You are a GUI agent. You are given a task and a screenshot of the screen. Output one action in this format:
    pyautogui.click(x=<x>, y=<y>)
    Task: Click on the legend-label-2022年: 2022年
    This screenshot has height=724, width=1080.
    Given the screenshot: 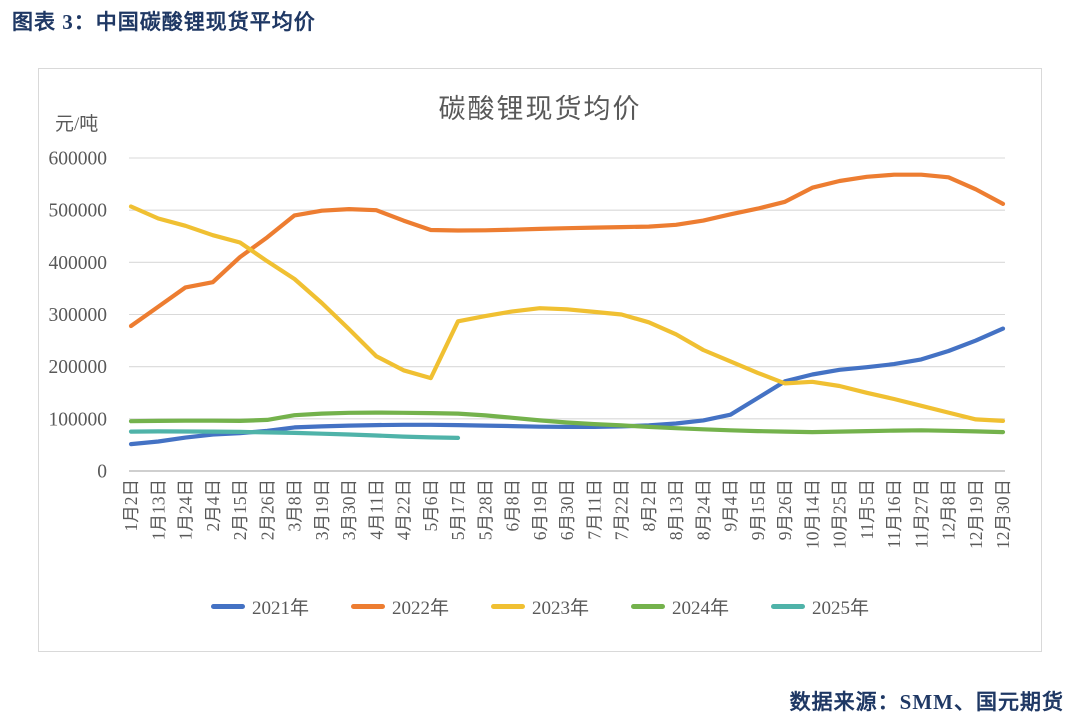 What is the action you would take?
    pyautogui.click(x=420, y=608)
    